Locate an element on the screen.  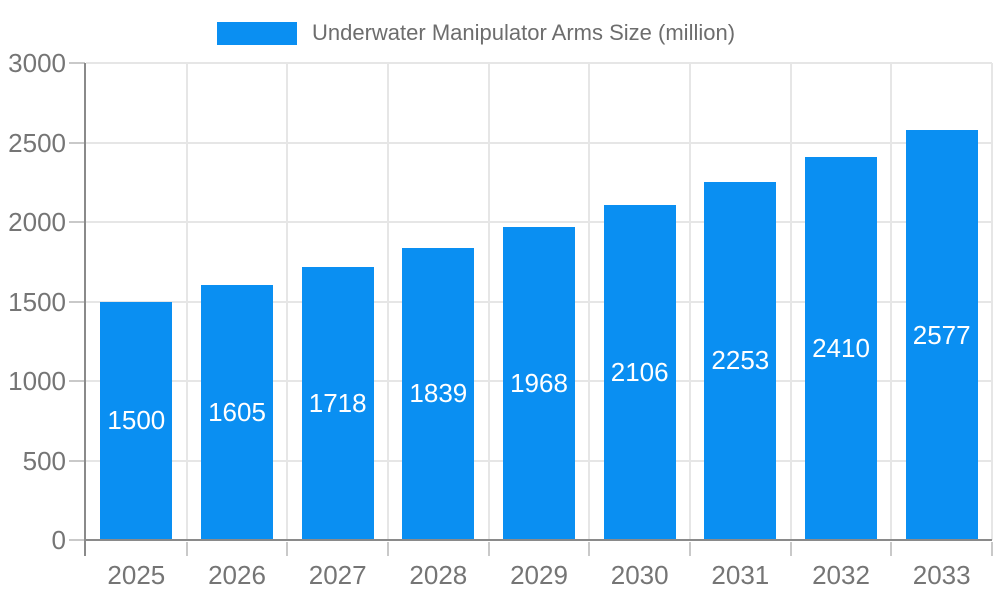
x-axis-label: 2029 is located at coordinates (539, 575).